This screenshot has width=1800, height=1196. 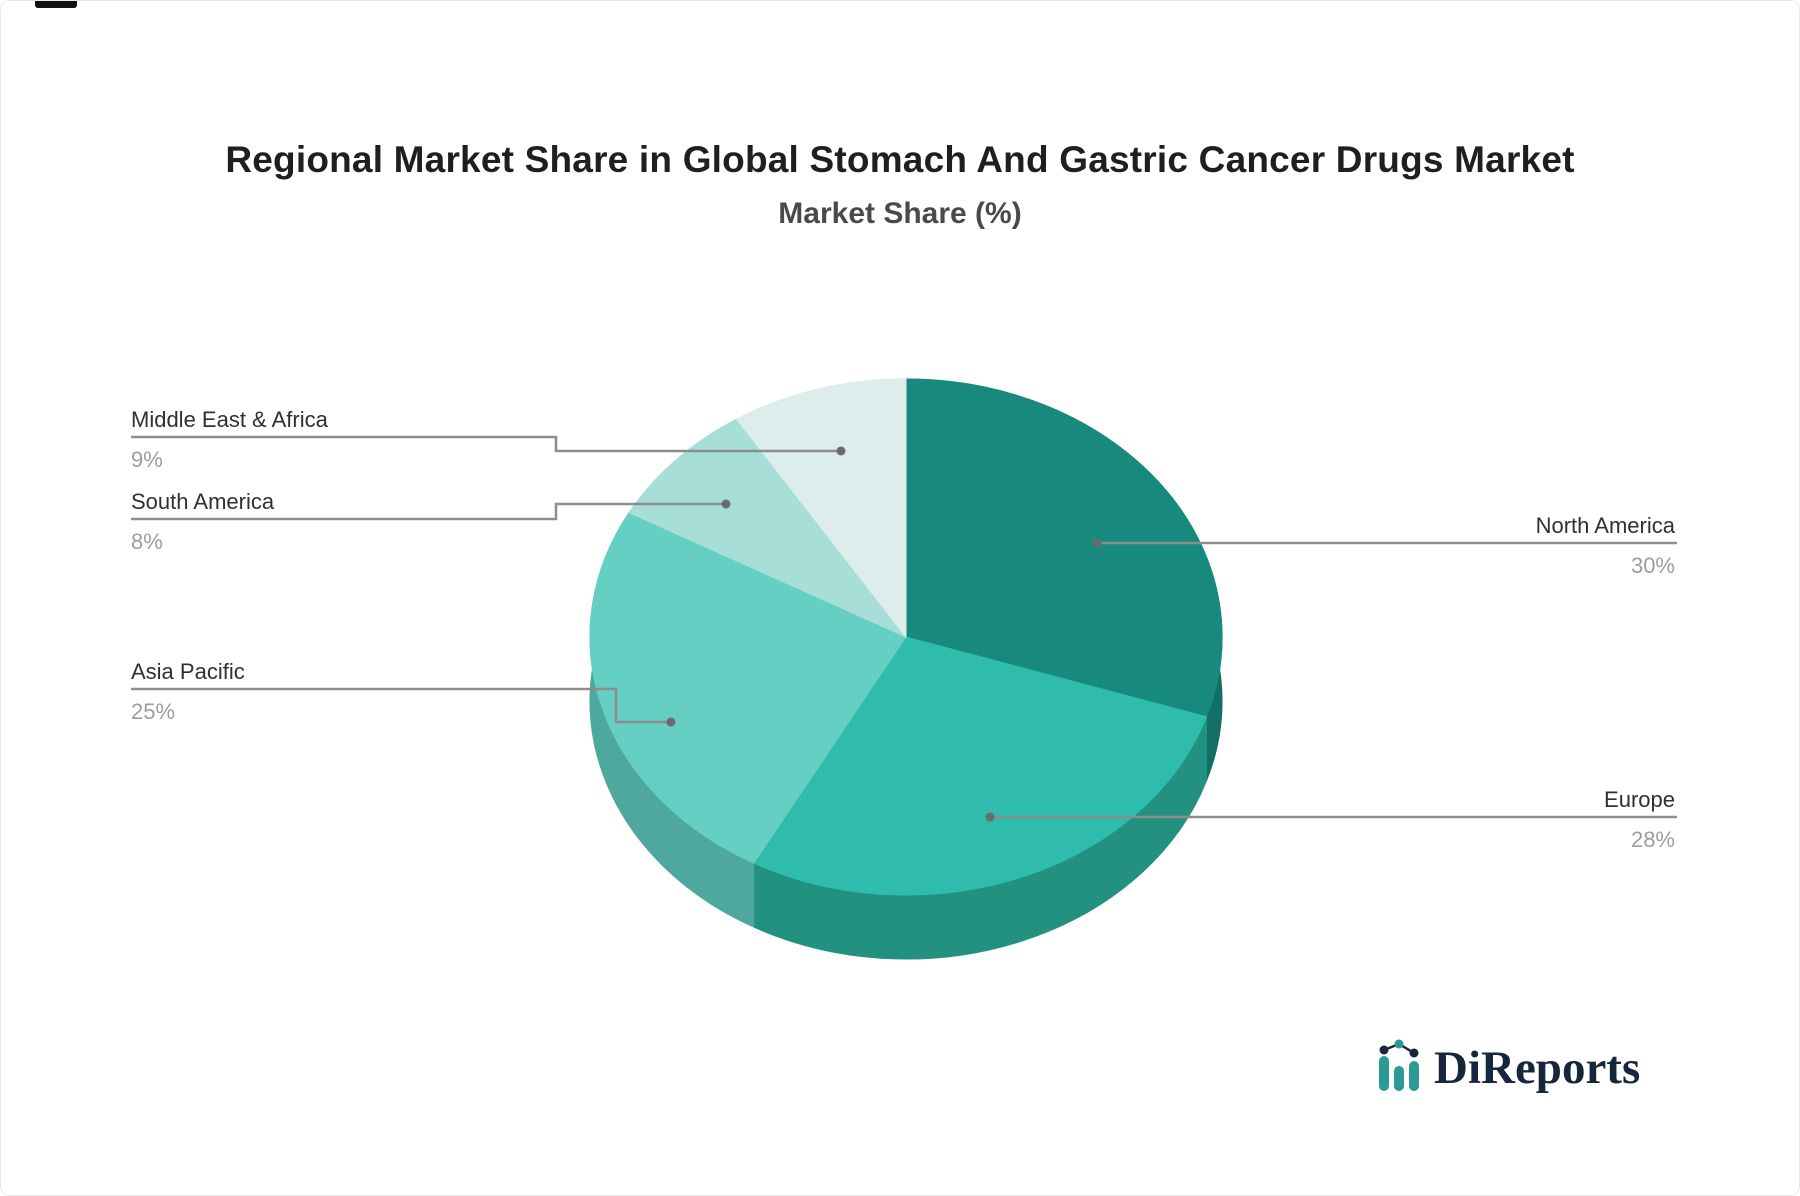 What do you see at coordinates (401, 705) in the screenshot?
I see `connector-line-asia-pacific` at bounding box center [401, 705].